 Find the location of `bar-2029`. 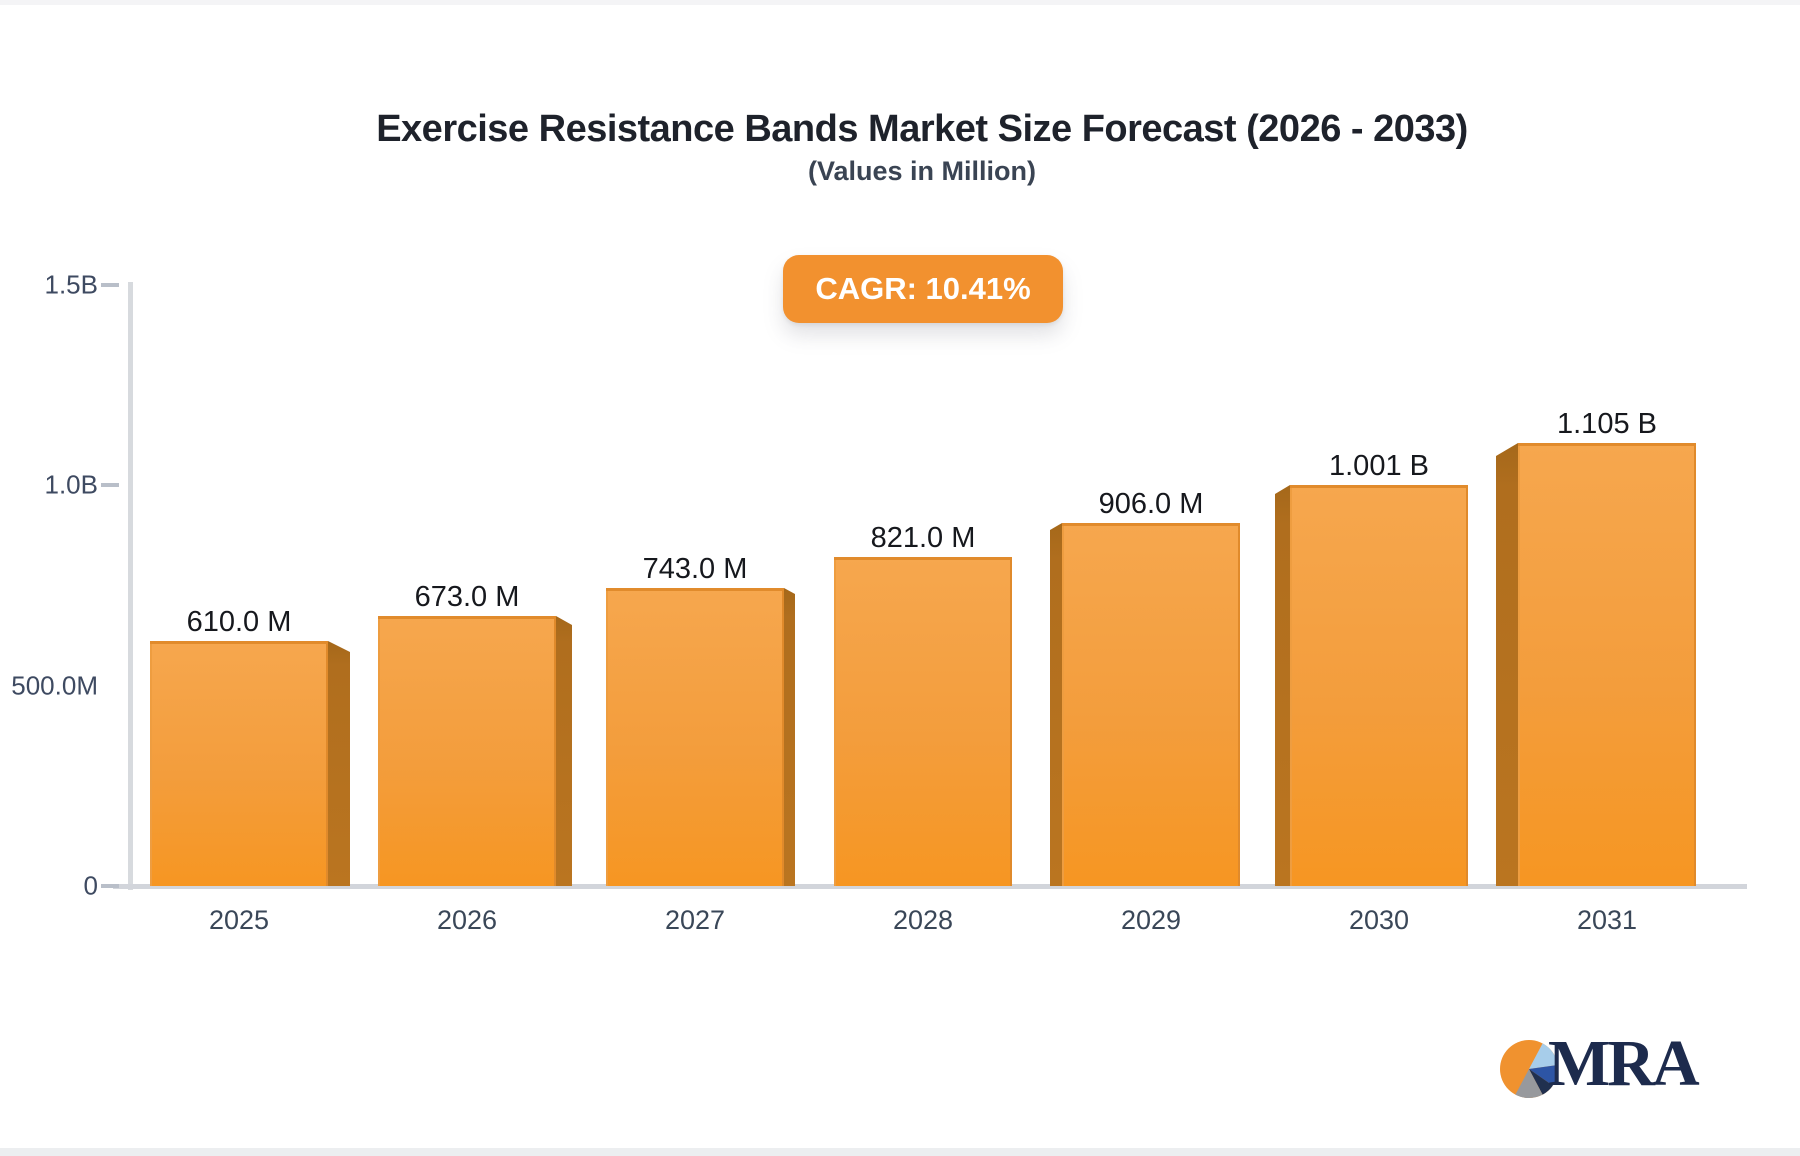

bar-2029 is located at coordinates (1151, 704).